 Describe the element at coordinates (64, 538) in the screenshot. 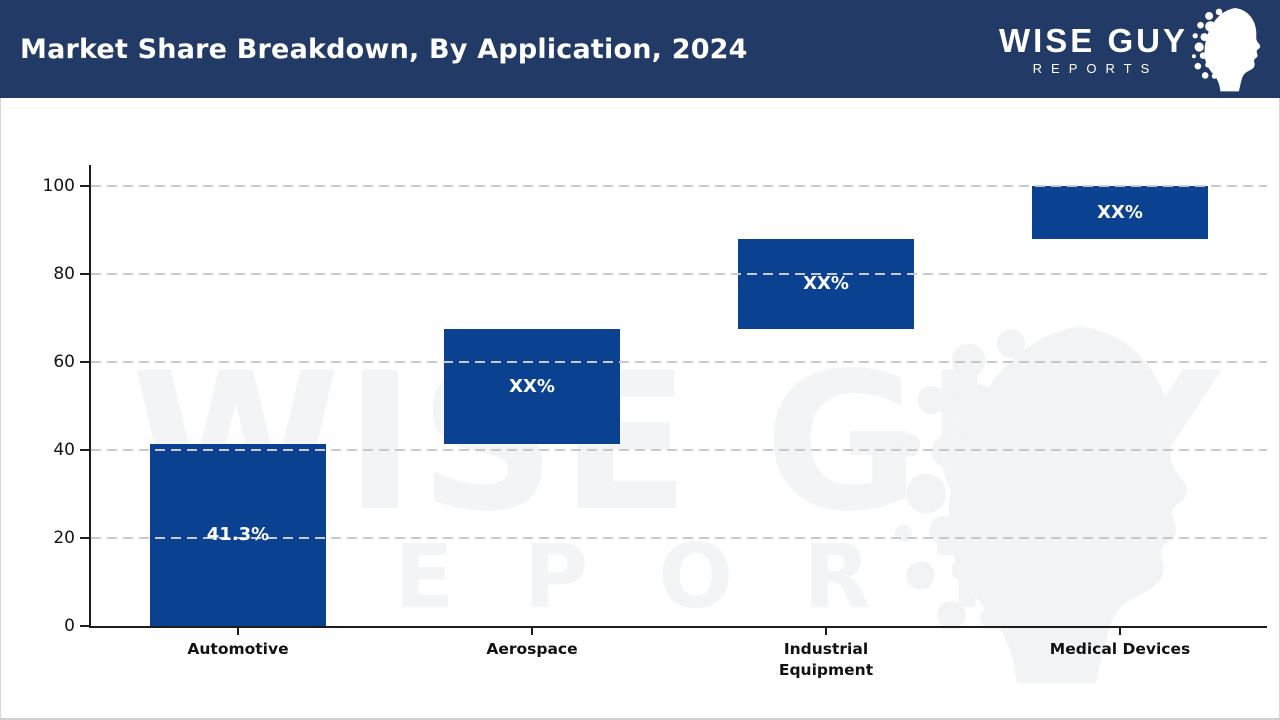

I see `y-axis-label-20: 20` at that location.